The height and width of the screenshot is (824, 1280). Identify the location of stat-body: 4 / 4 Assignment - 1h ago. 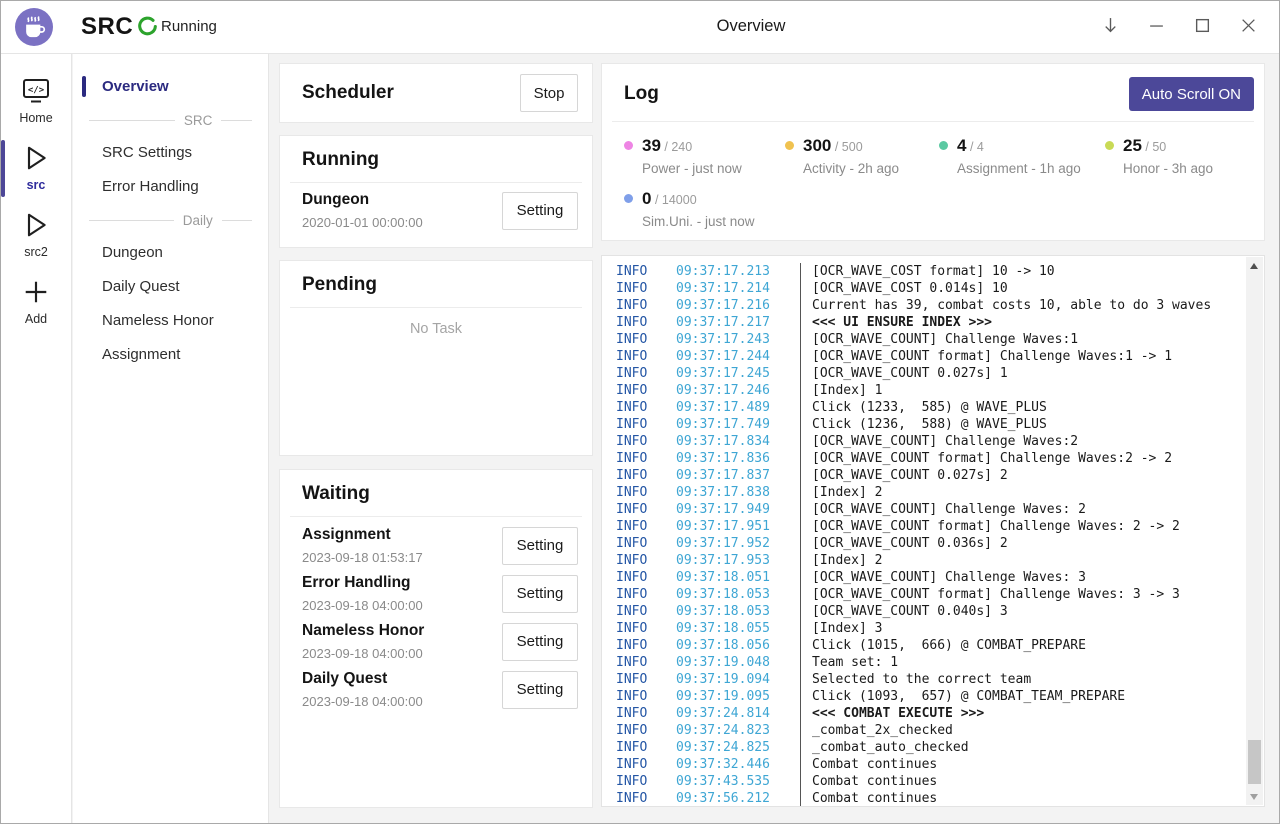
(1019, 156).